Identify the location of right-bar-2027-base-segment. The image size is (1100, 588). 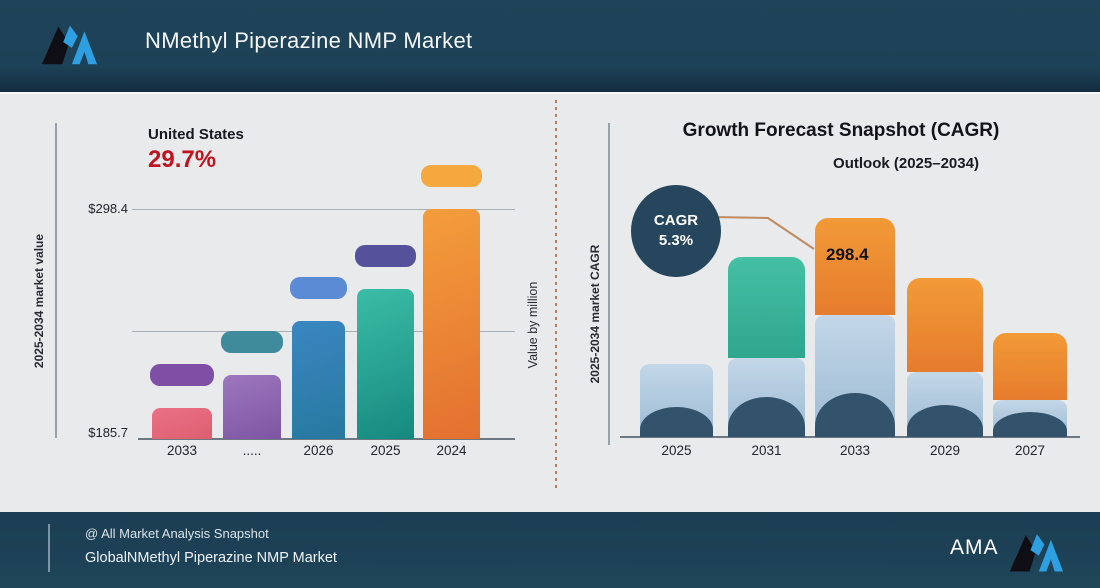
(1030, 424).